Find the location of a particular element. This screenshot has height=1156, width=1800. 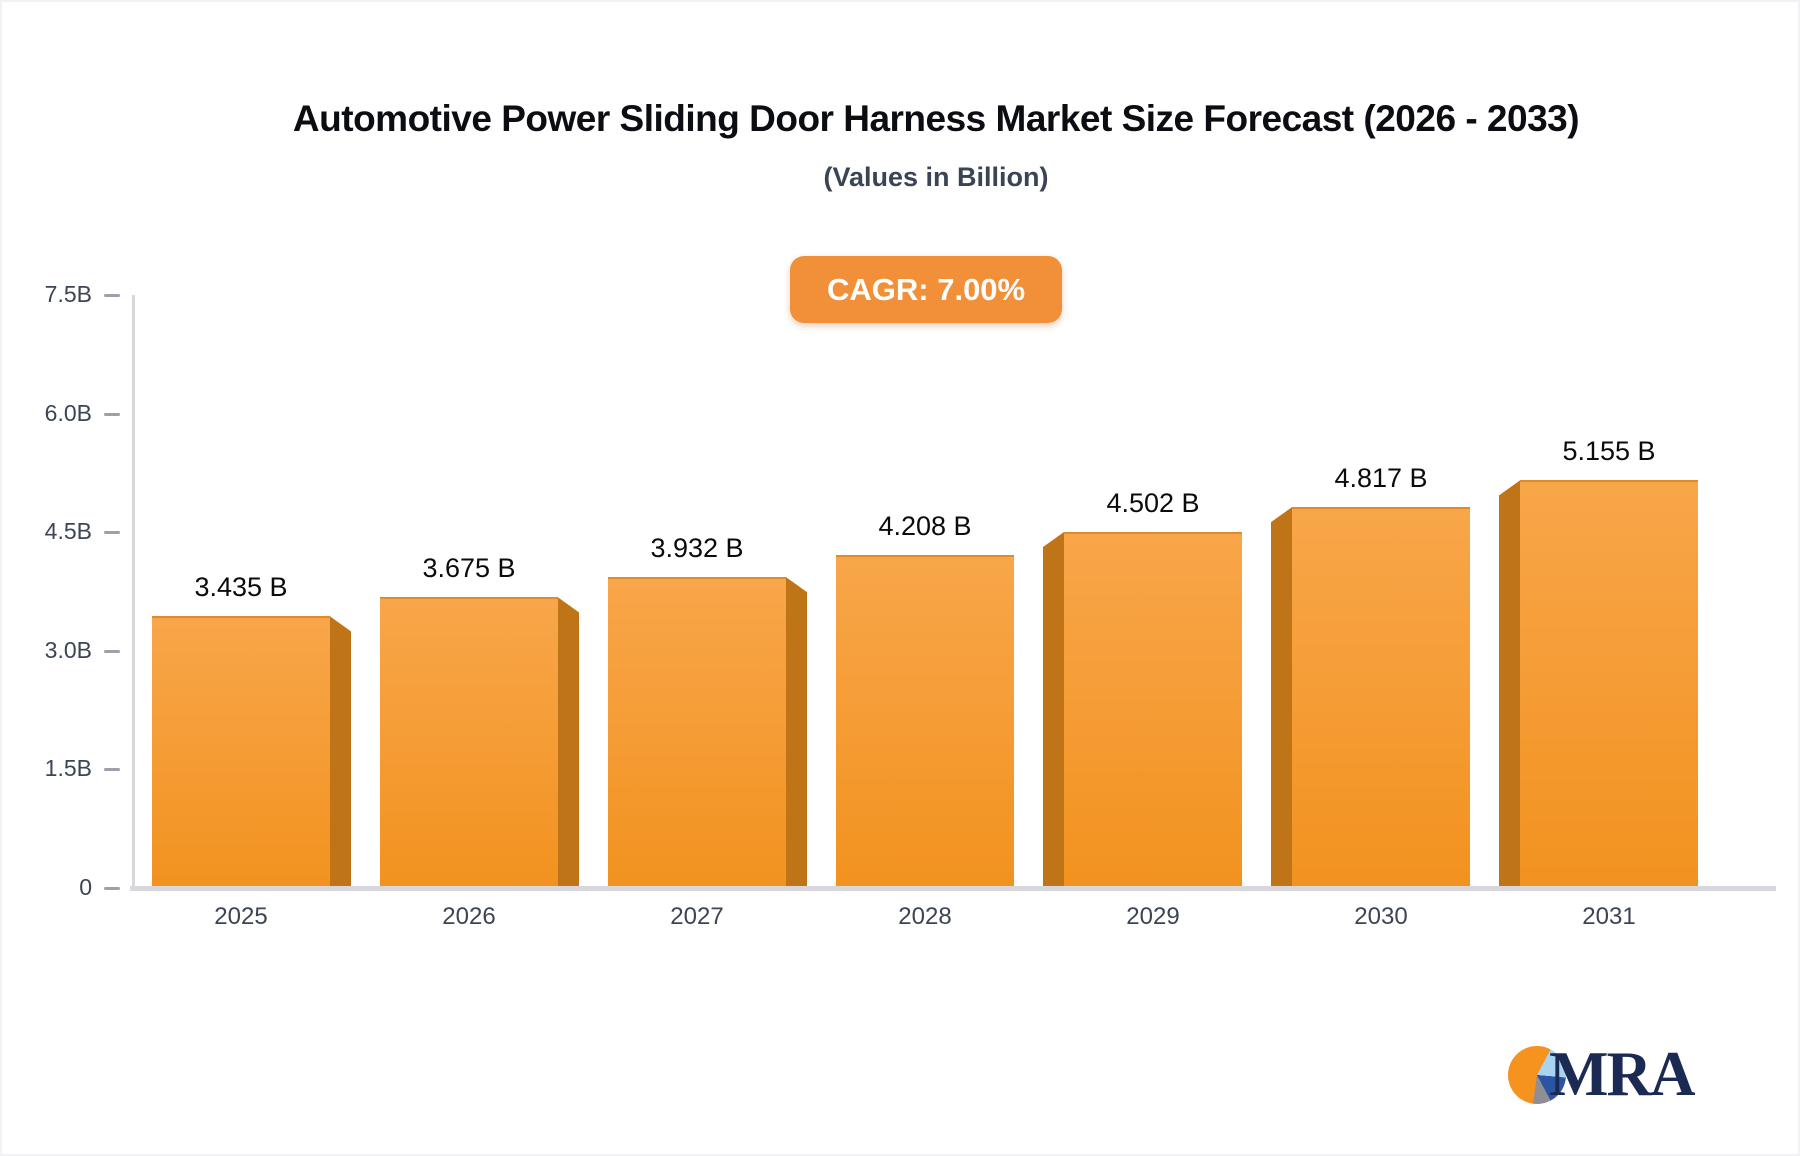

x-axis-label: 2028 is located at coordinates (925, 916).